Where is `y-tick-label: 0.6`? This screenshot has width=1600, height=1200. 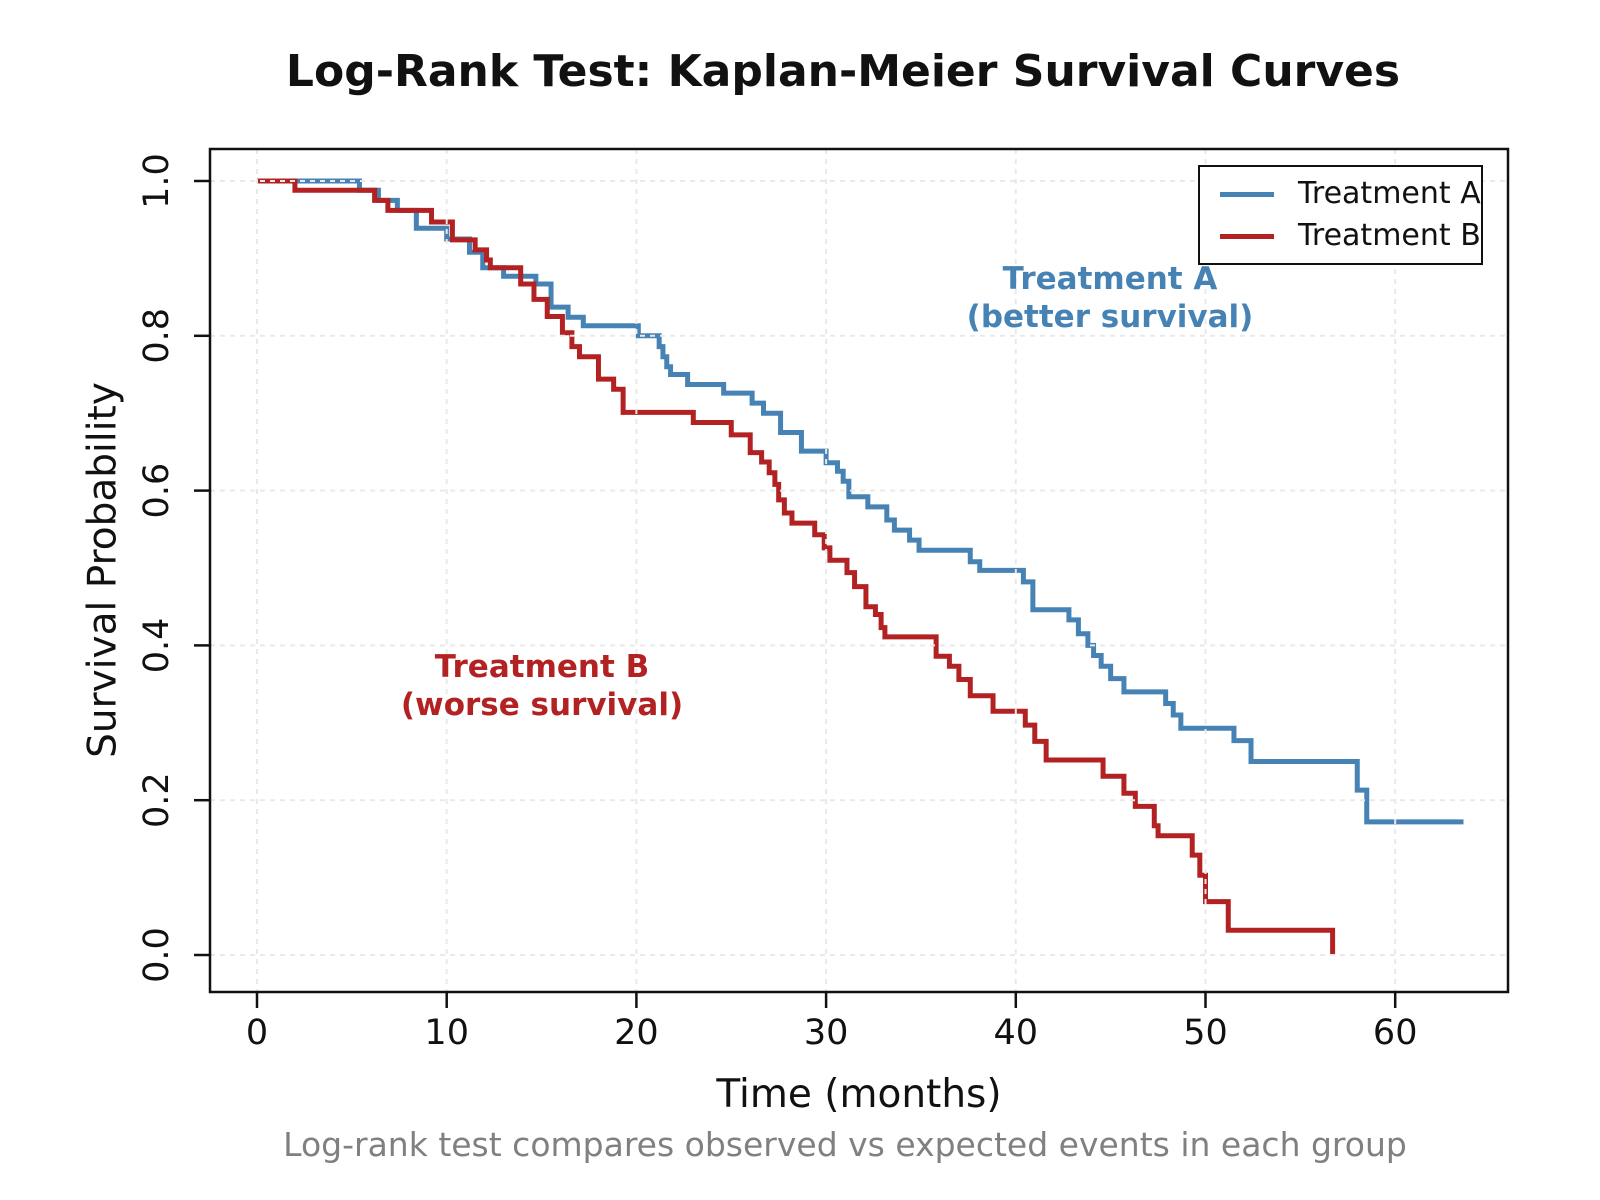
y-tick-label: 0.6 is located at coordinates (157, 491).